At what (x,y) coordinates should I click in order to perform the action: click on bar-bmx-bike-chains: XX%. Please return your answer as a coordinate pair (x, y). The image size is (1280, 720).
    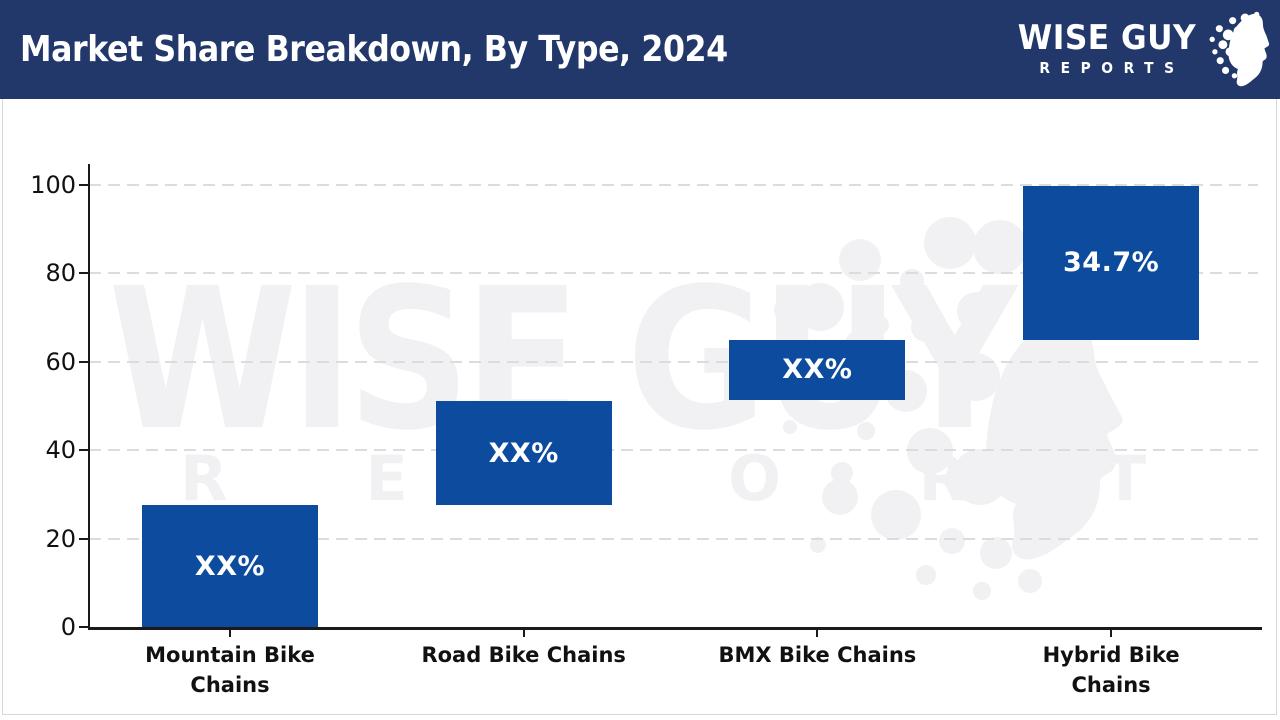
    Looking at the image, I should click on (817, 370).